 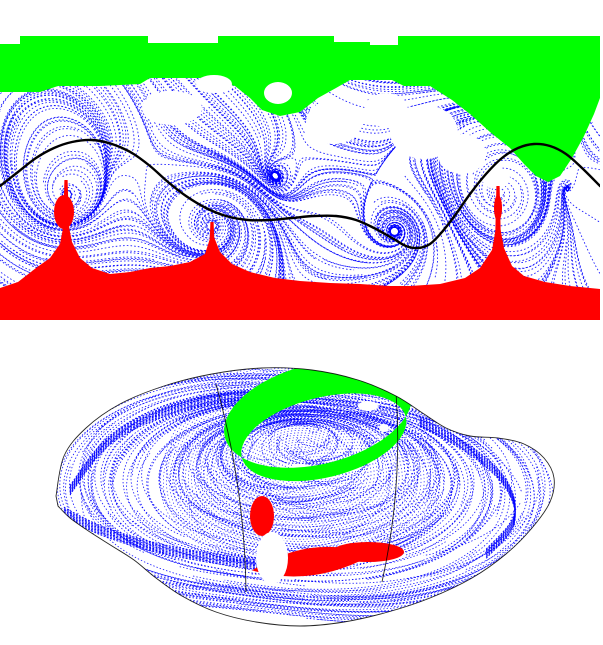 I want to click on red-core-blob, so click(x=262, y=516).